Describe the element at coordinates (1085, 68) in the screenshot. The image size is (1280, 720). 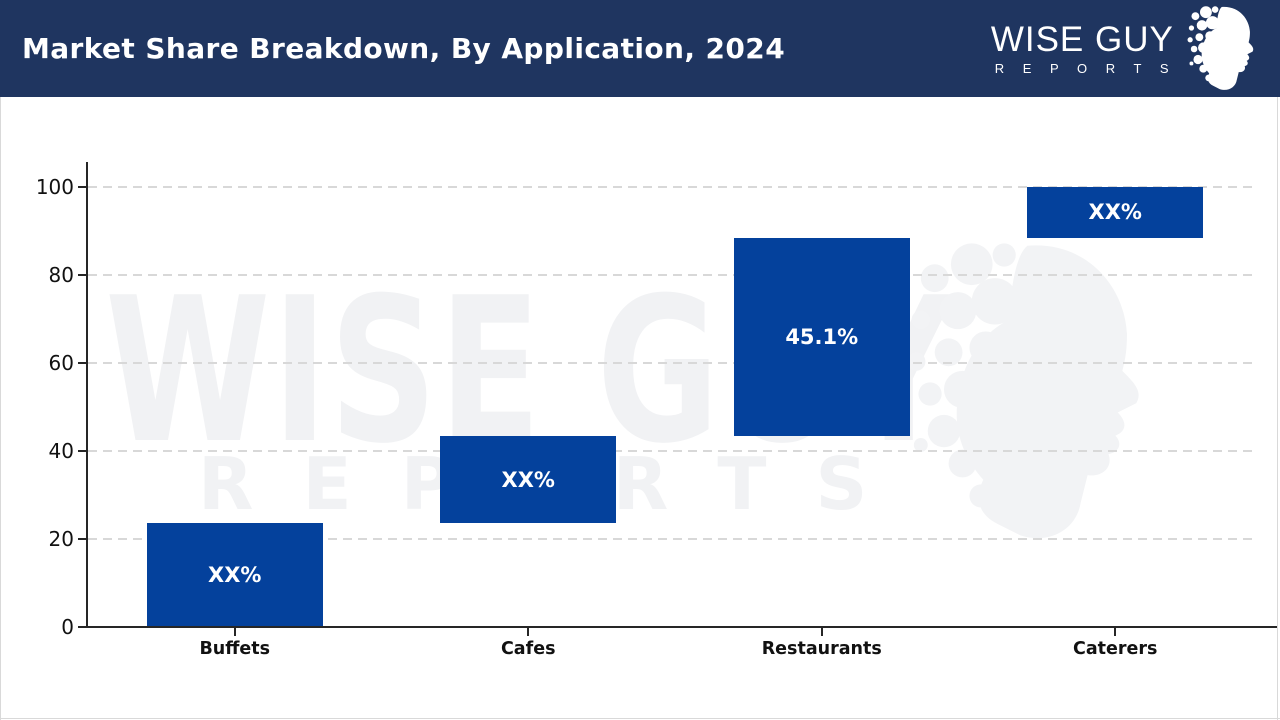
I see `logo-subtitle: R E P O R T S` at that location.